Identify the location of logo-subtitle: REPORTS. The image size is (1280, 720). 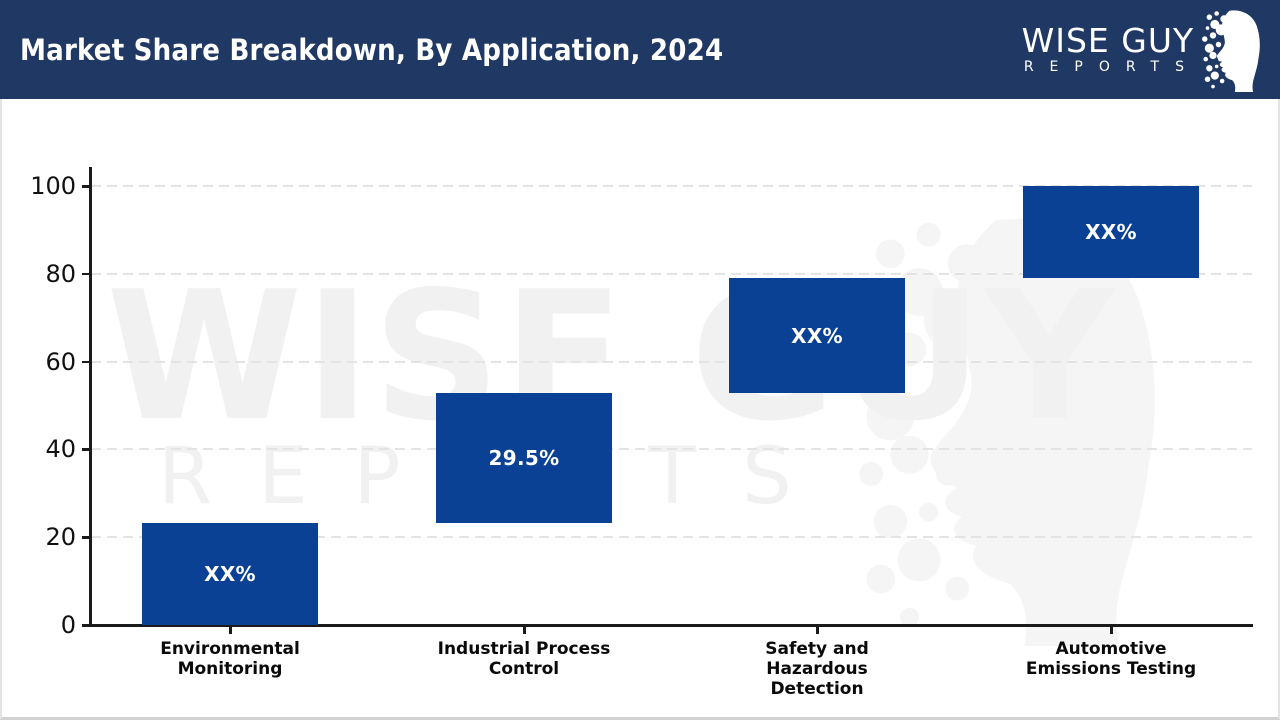
(1111, 66).